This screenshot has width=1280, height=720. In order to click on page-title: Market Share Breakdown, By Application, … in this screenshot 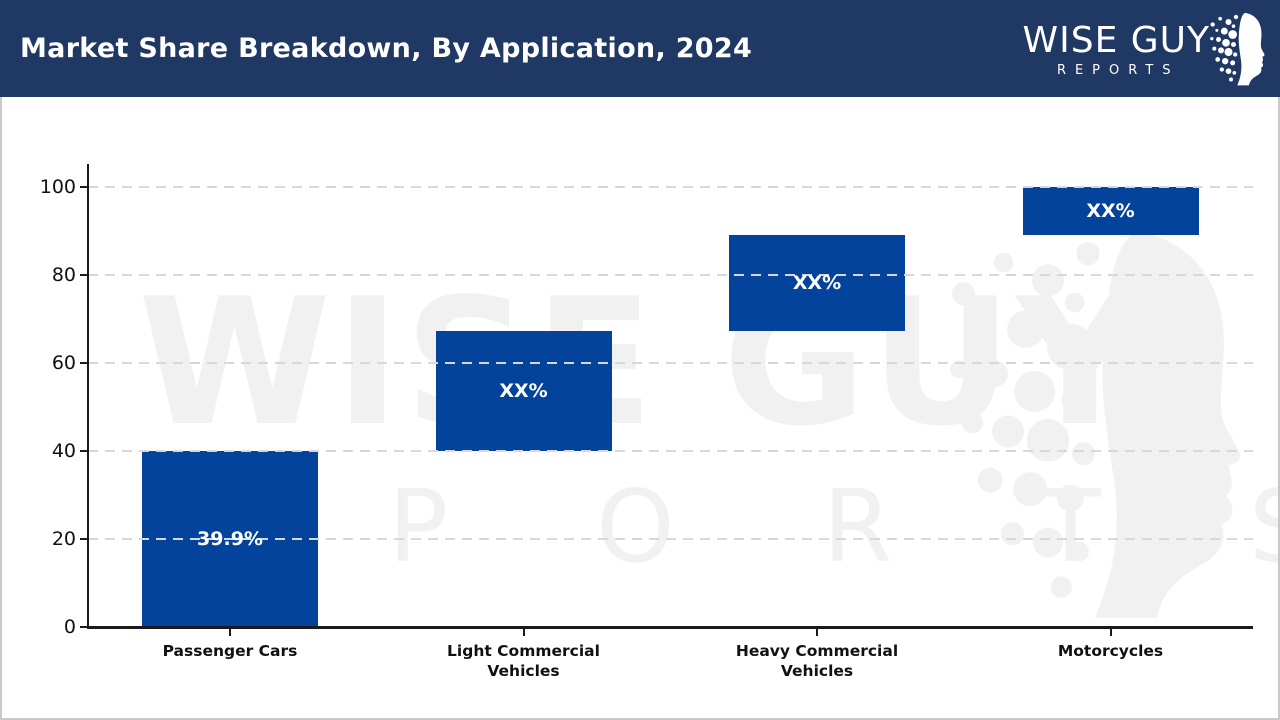, I will do `click(386, 48)`.